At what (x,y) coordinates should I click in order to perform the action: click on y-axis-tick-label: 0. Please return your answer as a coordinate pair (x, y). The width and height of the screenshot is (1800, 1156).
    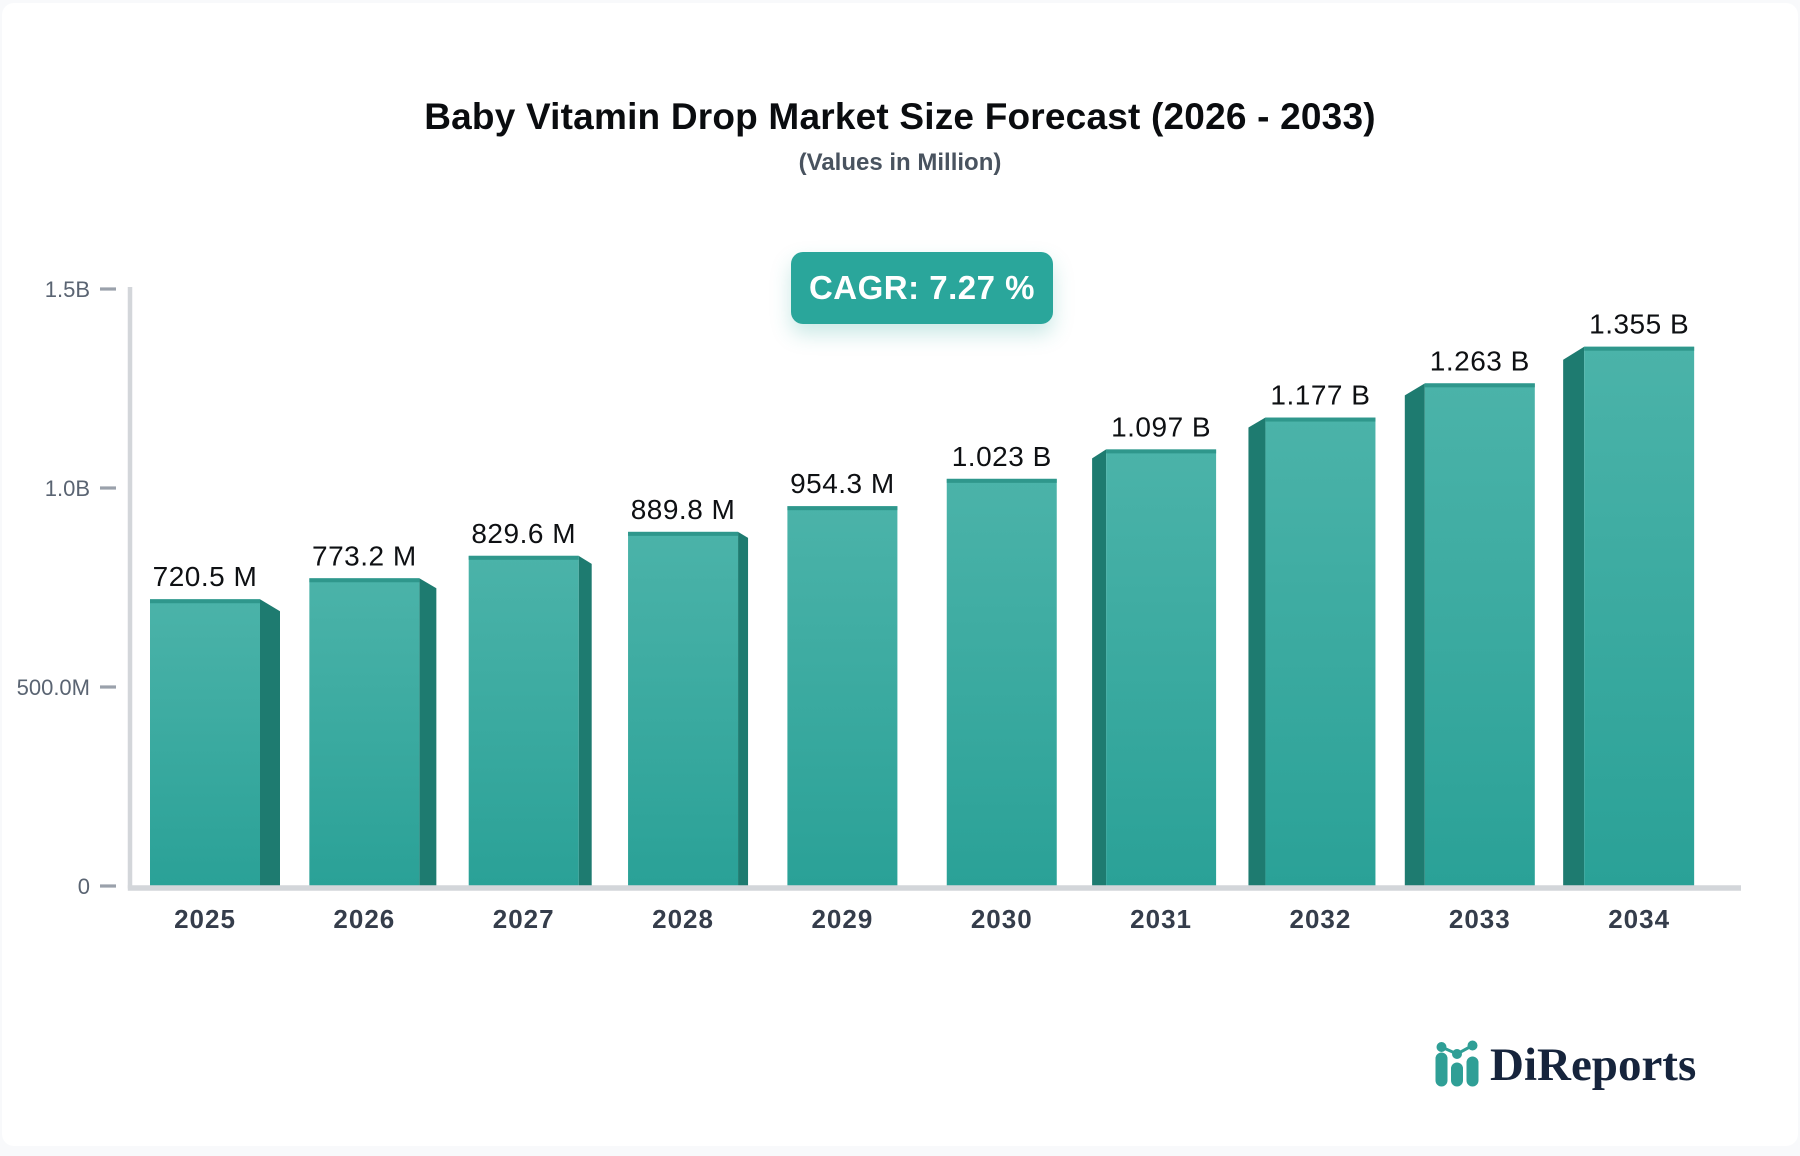
    Looking at the image, I should click on (84, 886).